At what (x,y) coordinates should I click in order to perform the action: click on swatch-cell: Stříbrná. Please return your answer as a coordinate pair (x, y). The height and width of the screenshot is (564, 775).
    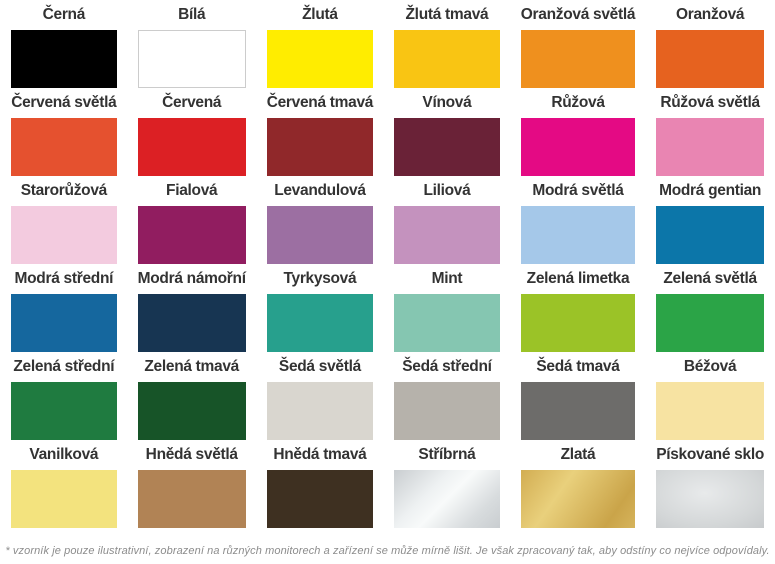
    Looking at the image, I should click on (447, 484).